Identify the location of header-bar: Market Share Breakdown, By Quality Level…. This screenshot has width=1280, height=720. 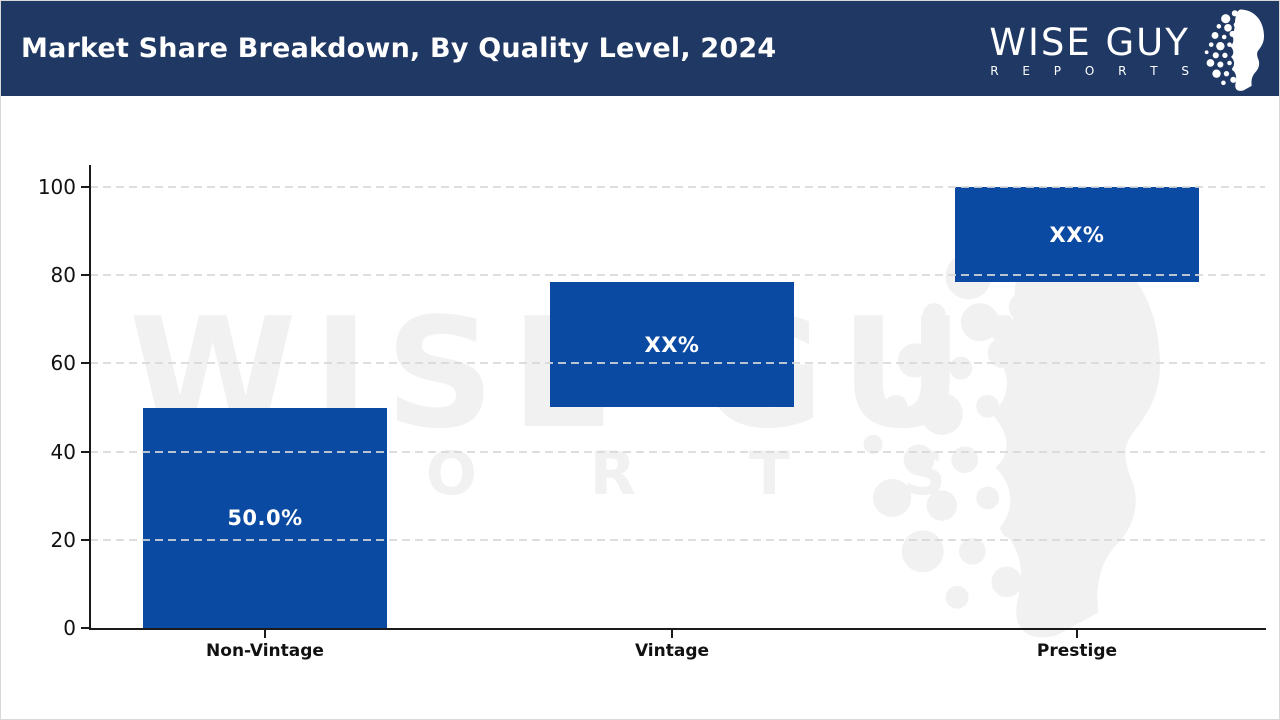
(640, 48).